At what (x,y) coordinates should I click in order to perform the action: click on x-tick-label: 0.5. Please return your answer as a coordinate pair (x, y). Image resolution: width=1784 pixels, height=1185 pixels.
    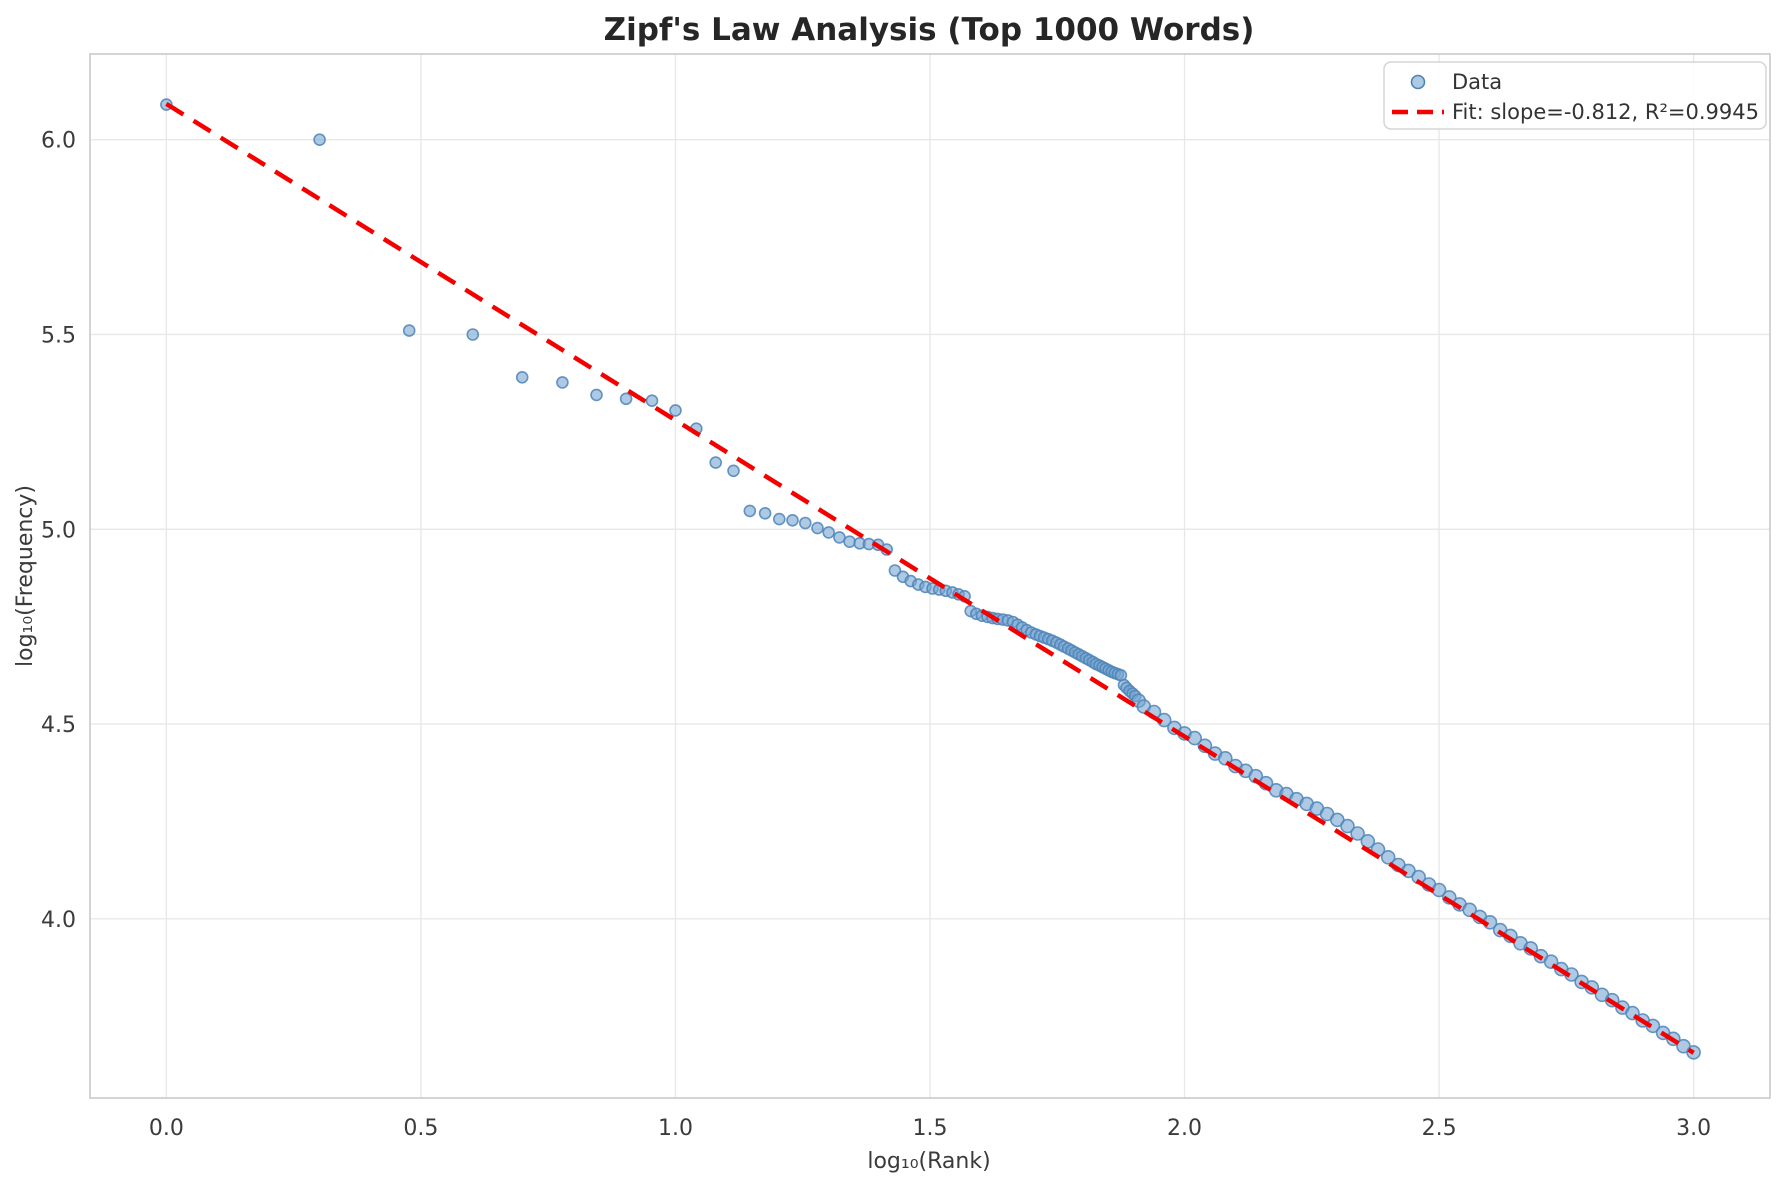
    Looking at the image, I should click on (420, 1128).